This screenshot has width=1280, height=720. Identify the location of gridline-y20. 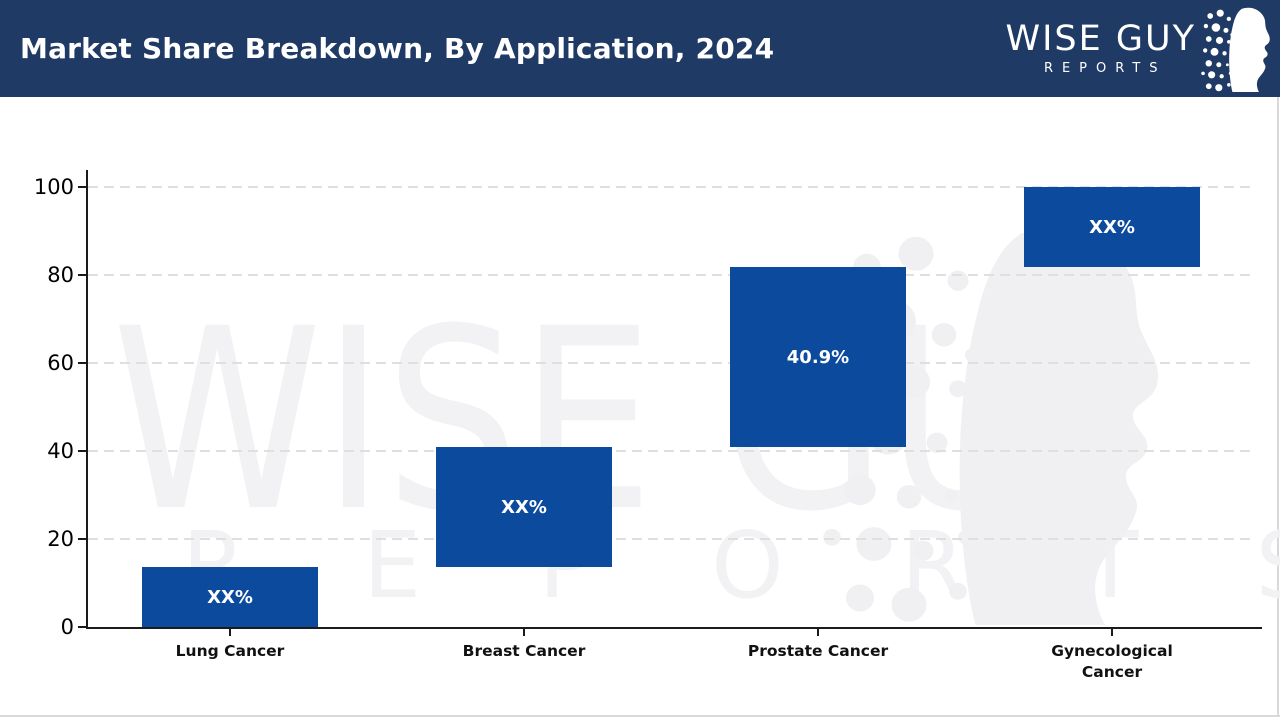
(671, 539).